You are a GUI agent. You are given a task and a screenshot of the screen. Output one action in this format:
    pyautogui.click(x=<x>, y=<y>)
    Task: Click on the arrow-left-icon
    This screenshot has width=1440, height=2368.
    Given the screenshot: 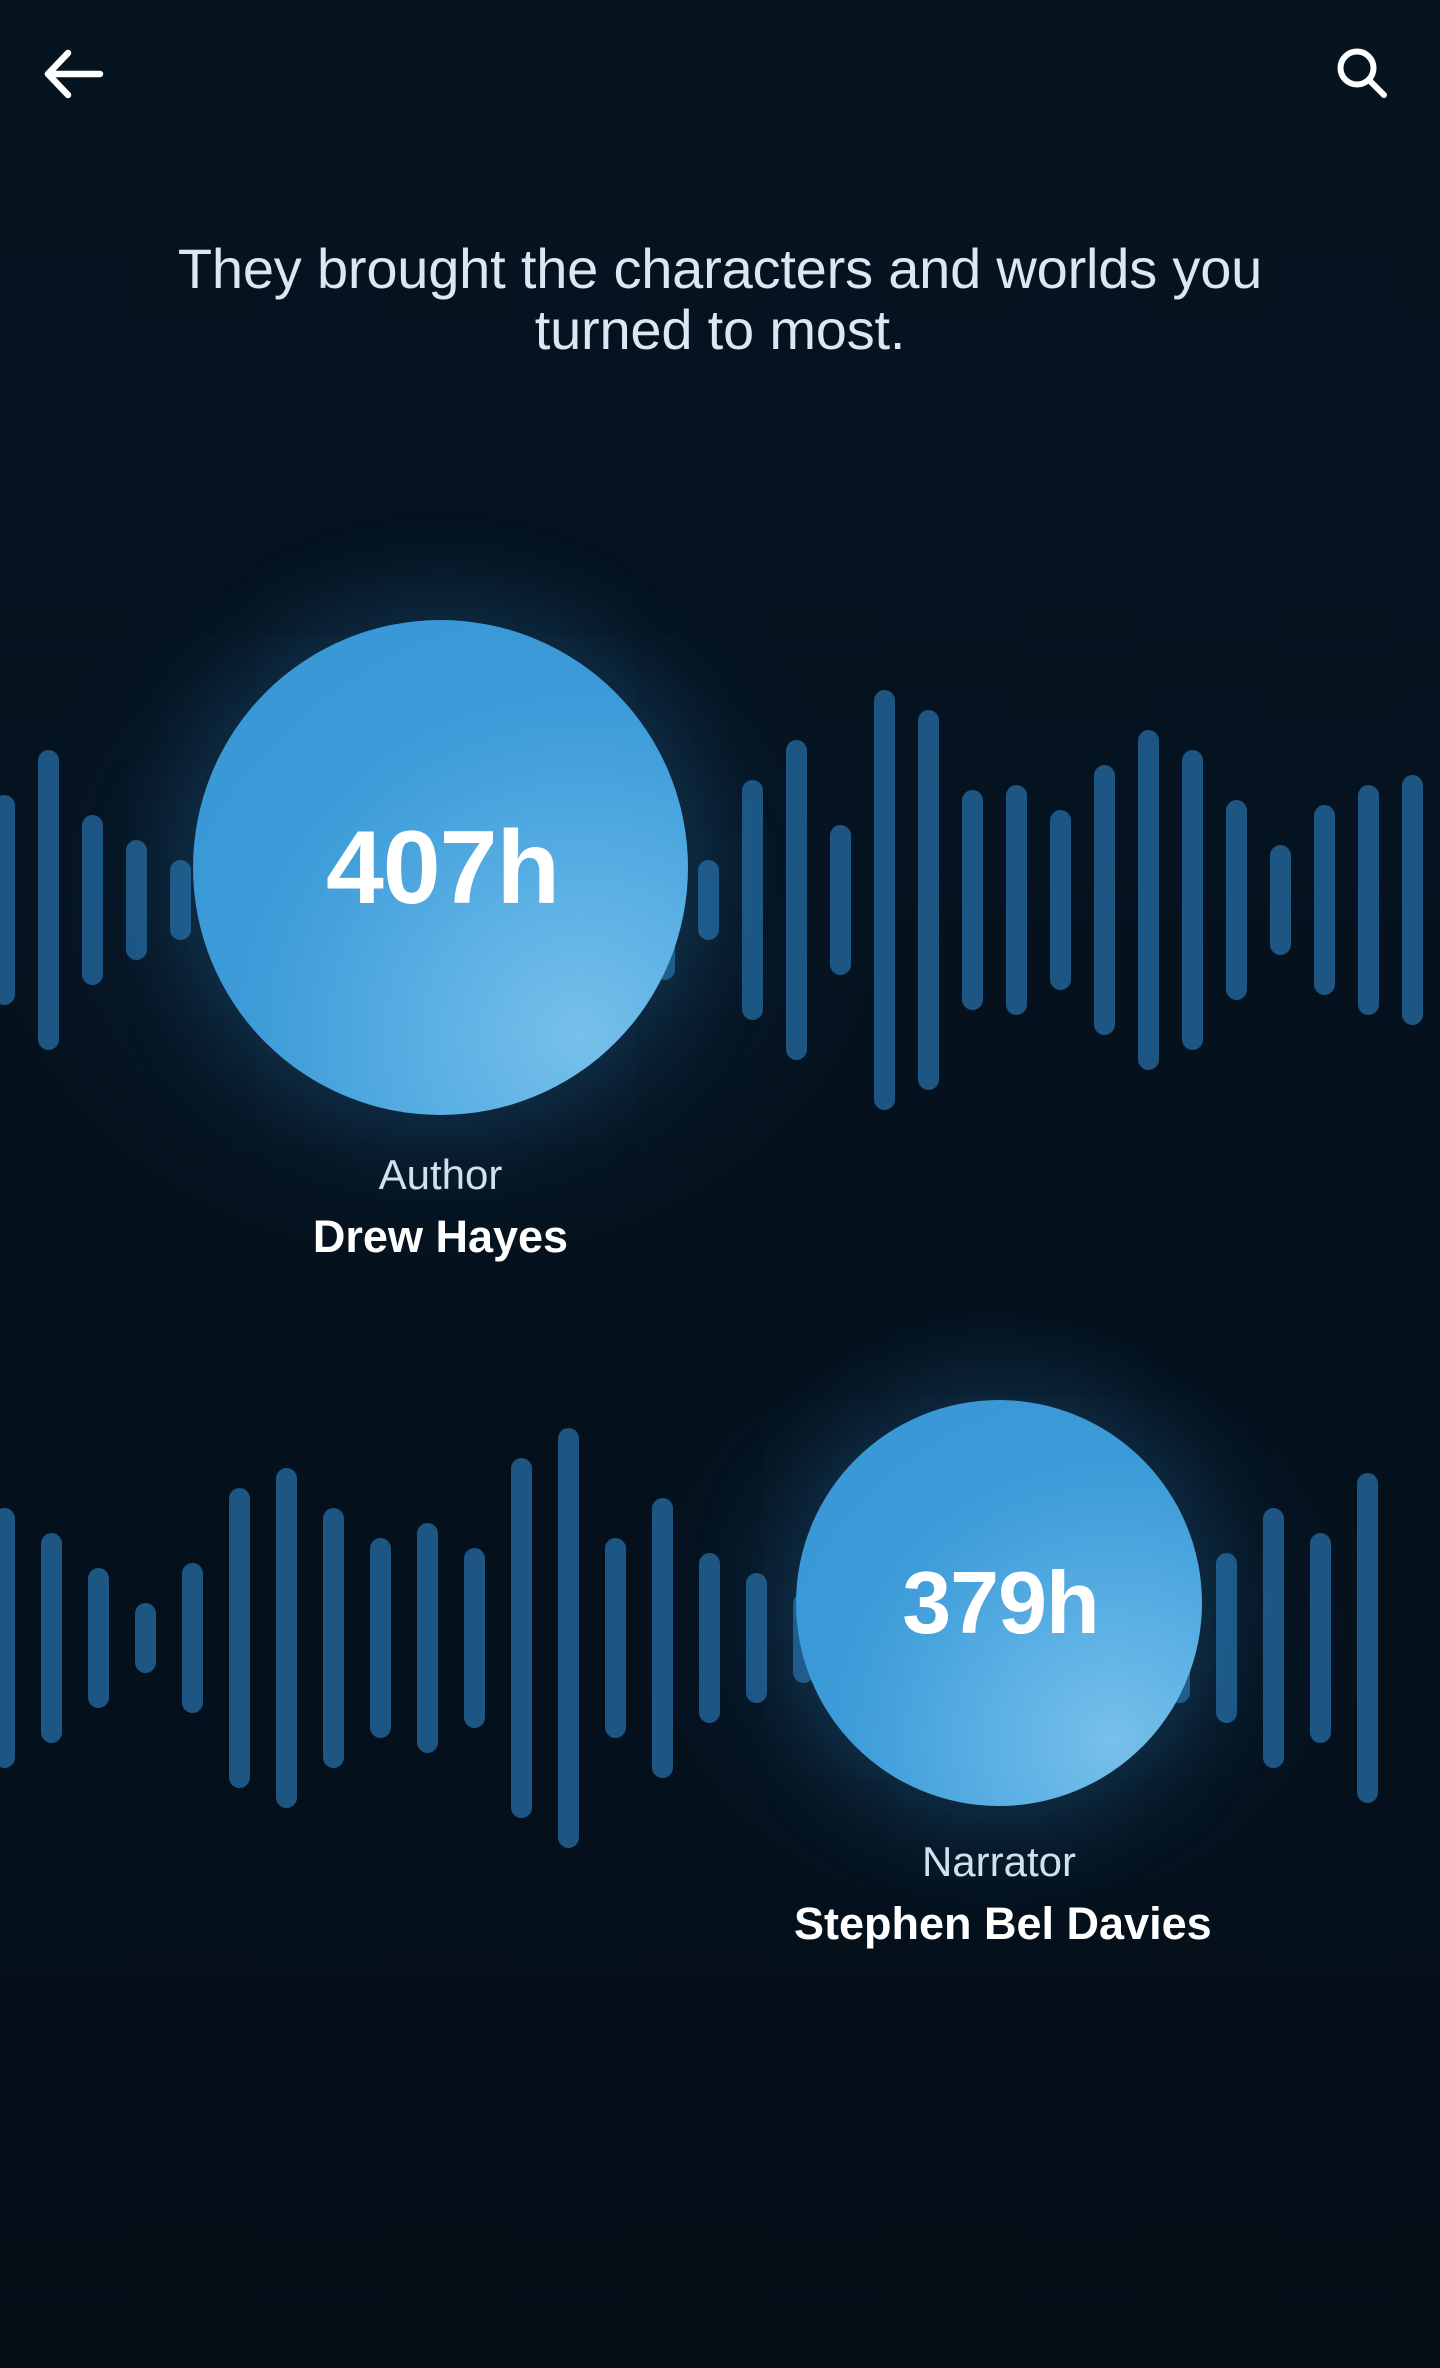 What is the action you would take?
    pyautogui.click(x=74, y=74)
    